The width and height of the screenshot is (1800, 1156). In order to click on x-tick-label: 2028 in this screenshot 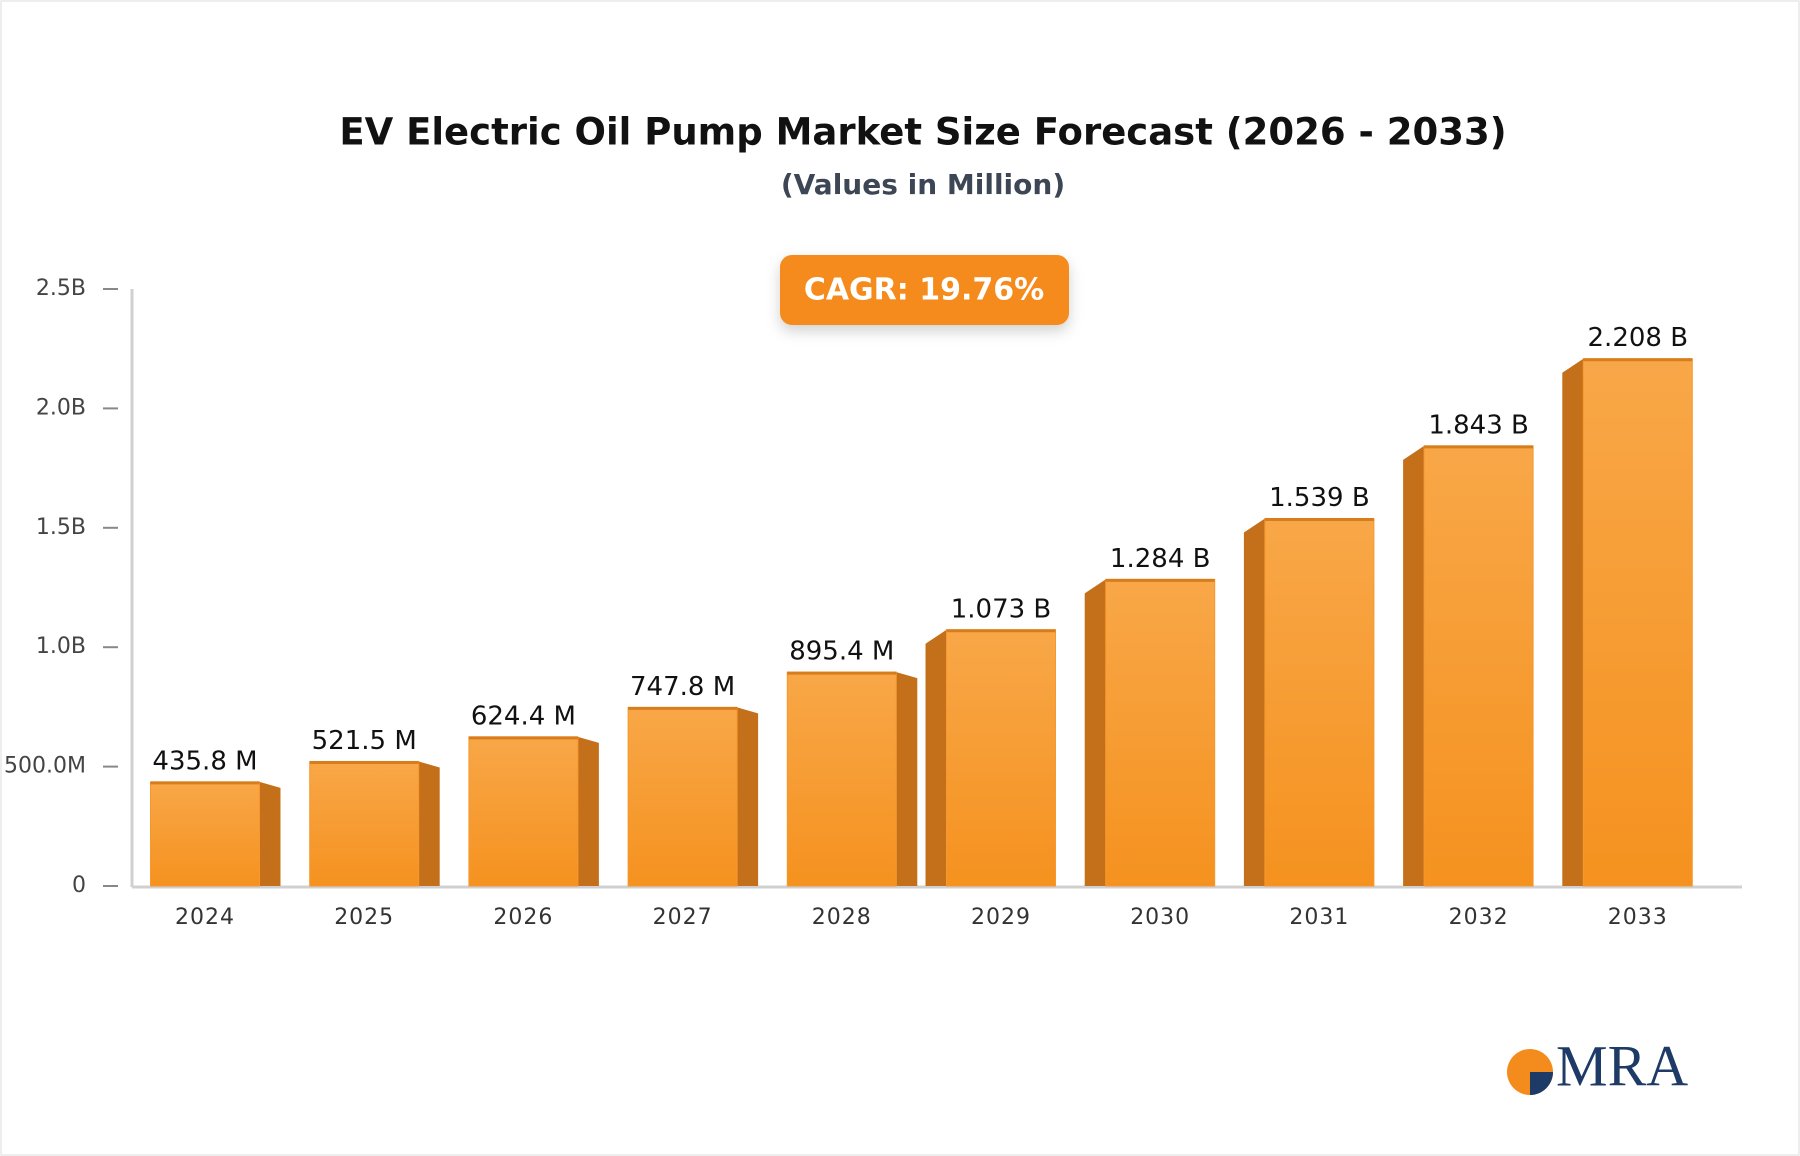, I will do `click(842, 917)`.